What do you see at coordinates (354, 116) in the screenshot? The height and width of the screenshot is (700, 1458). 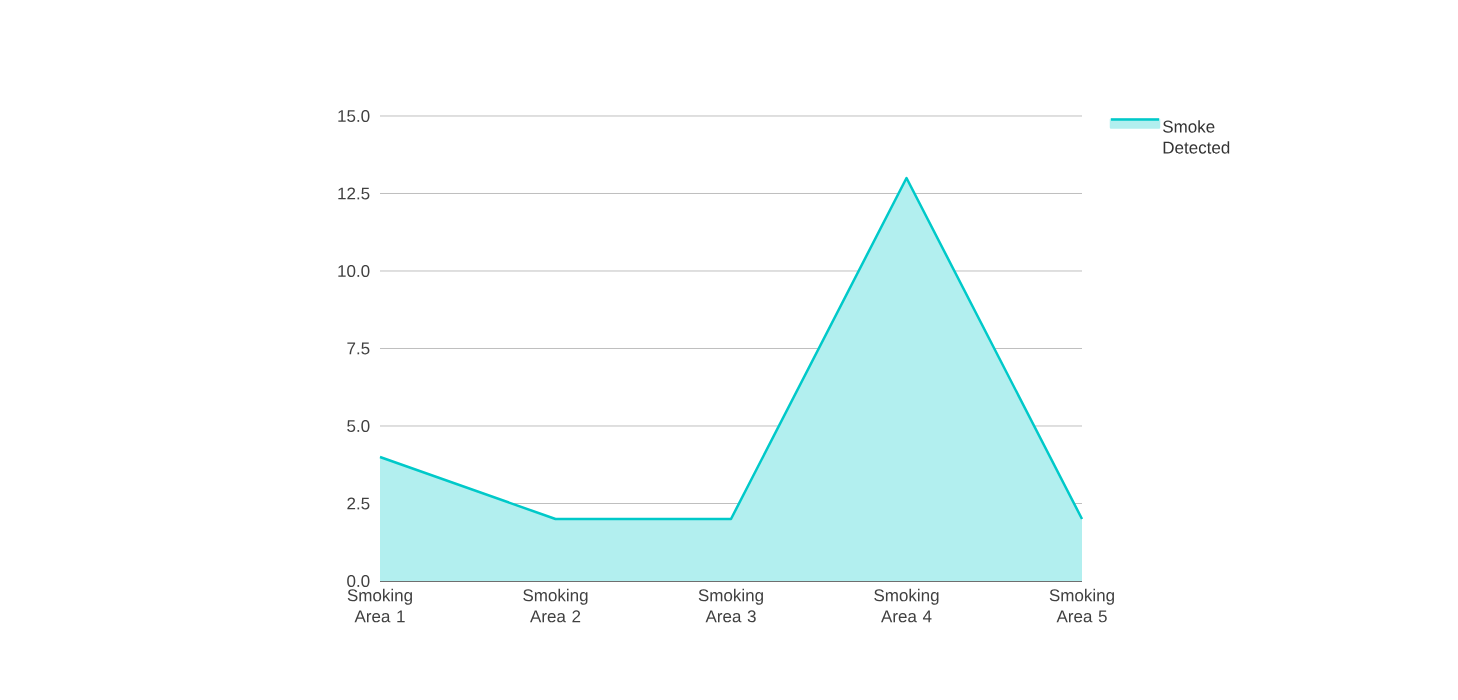 I see `y-tick-label: 15.0` at bounding box center [354, 116].